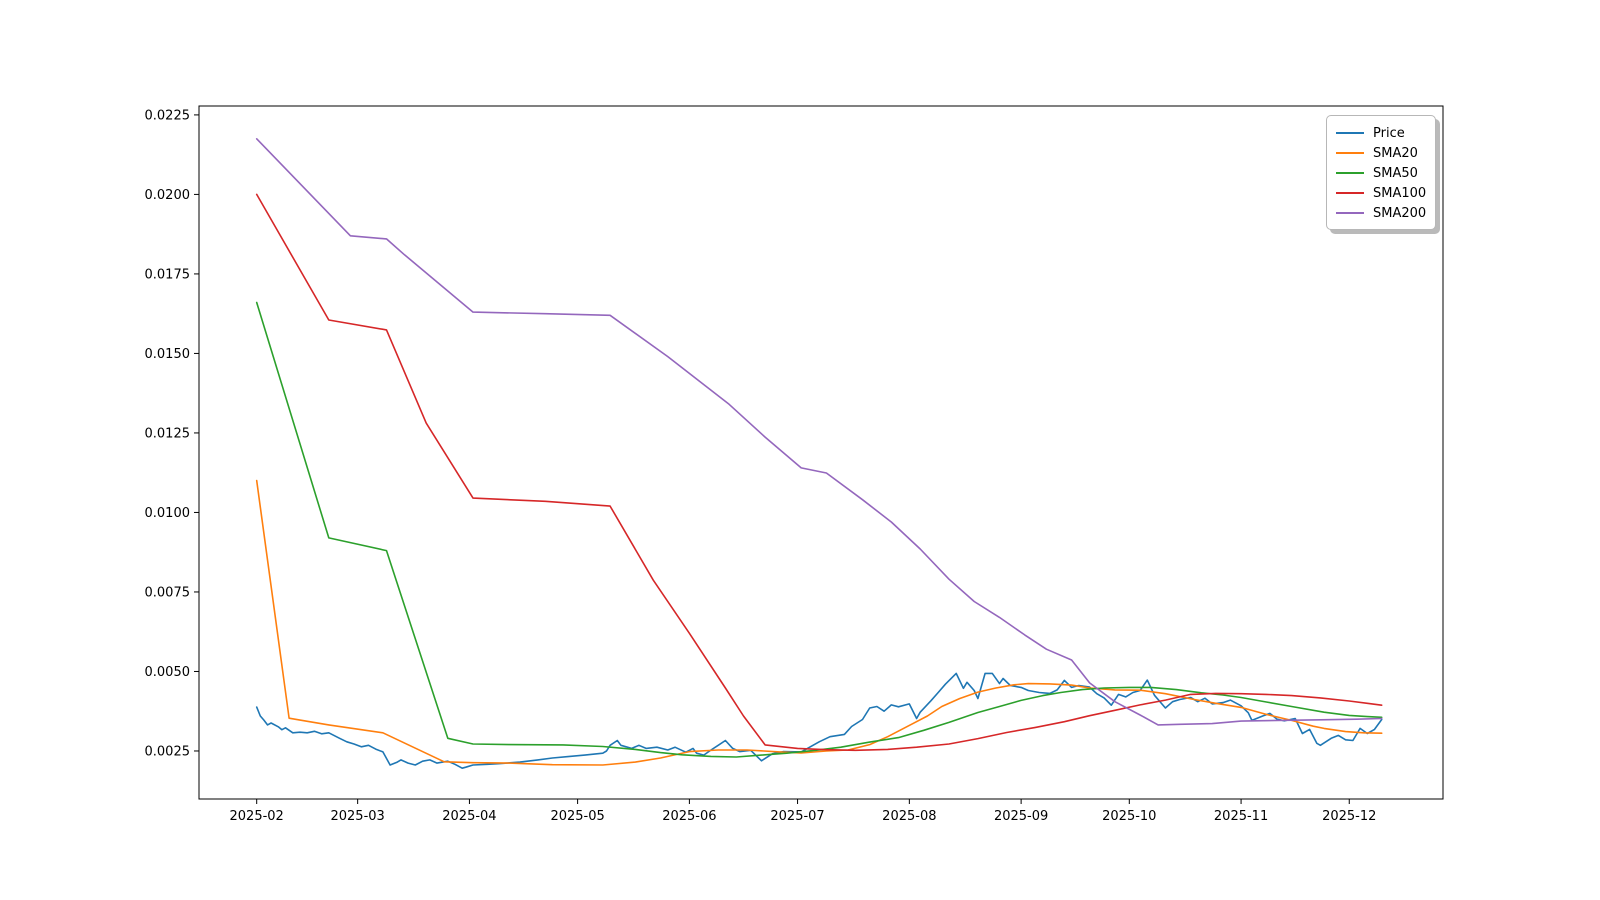 The width and height of the screenshot is (1600, 900). What do you see at coordinates (168, 274) in the screenshot?
I see `y-tick-label: 0.0175` at bounding box center [168, 274].